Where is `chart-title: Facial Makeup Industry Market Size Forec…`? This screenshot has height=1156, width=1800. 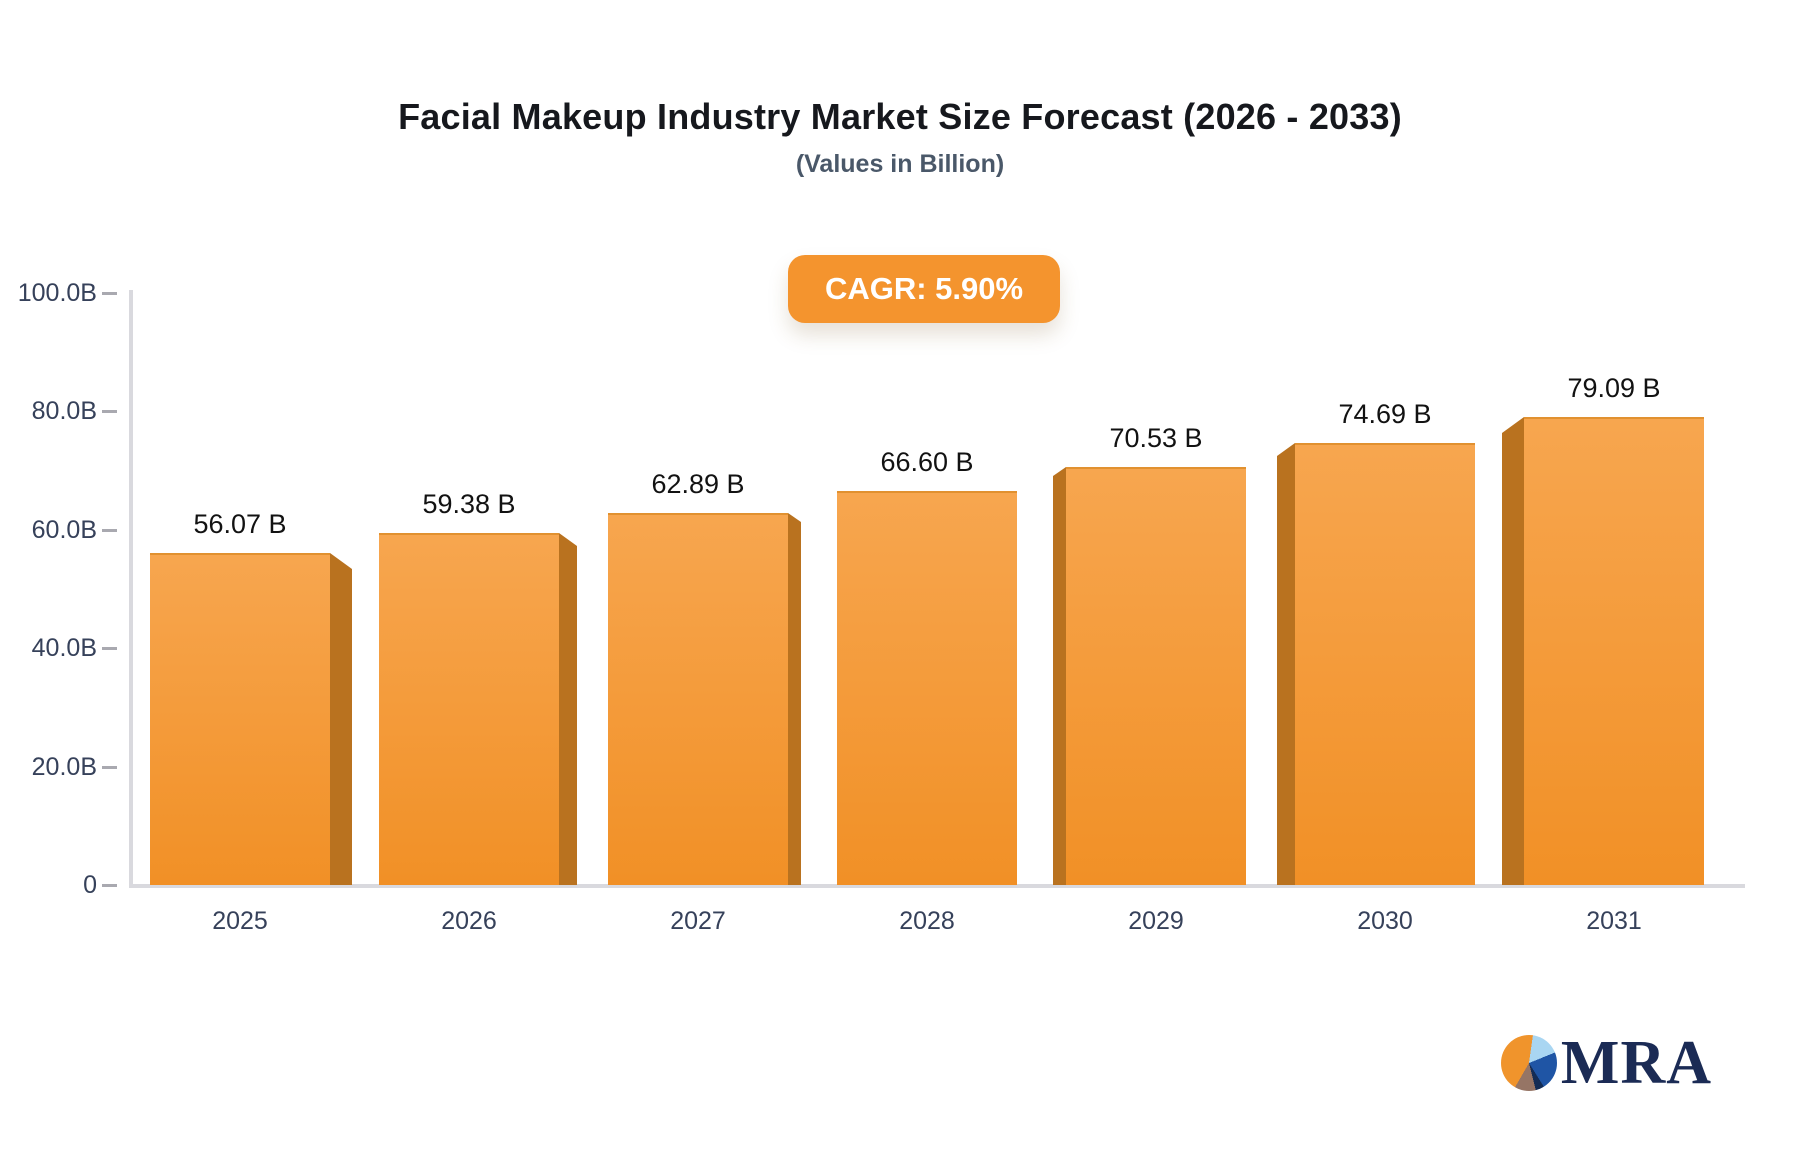 chart-title: Facial Makeup Industry Market Size Forec… is located at coordinates (900, 116).